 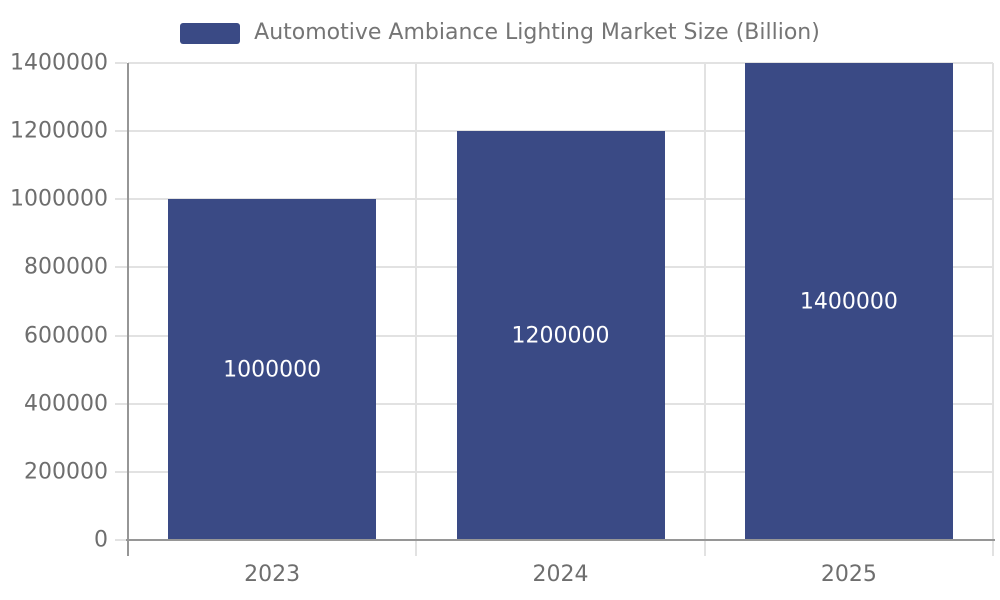 I want to click on x-axis-line, so click(x=560, y=540).